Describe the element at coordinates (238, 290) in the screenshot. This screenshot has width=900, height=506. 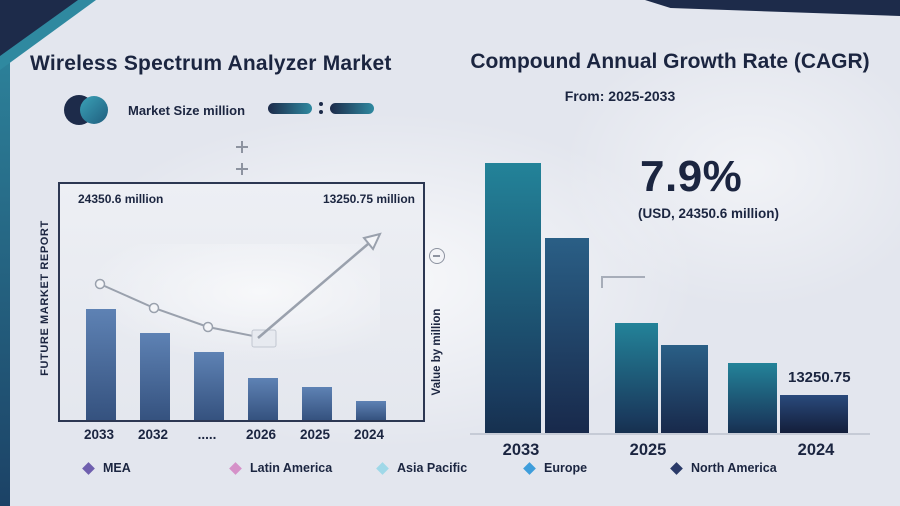
I see `trend-arrow-overlay` at that location.